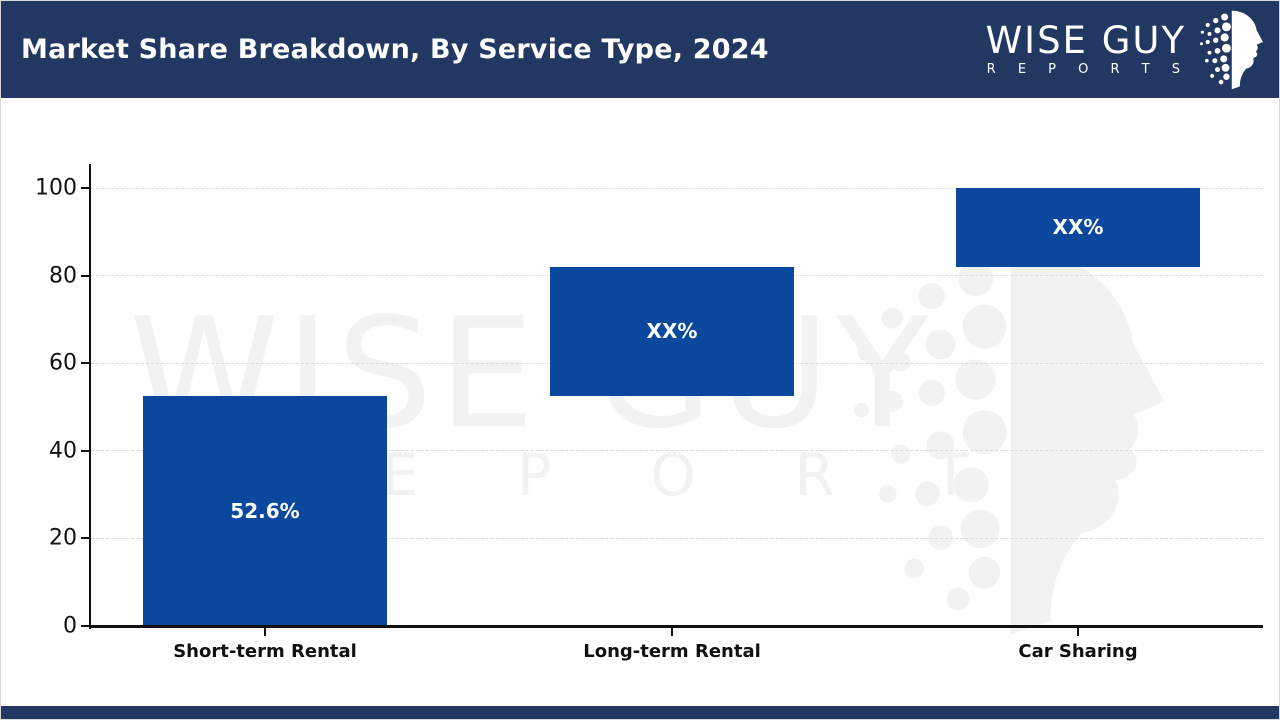 Image resolution: width=1280 pixels, height=720 pixels. Describe the element at coordinates (56, 188) in the screenshot. I see `y-tick-label: 100` at that location.